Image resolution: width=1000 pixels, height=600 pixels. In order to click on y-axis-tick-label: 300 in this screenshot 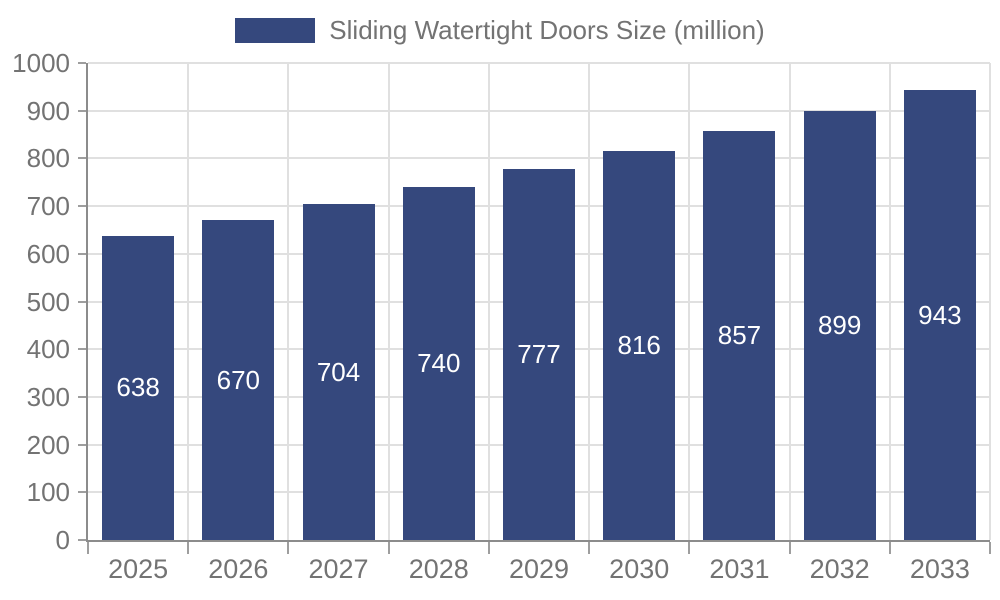, I will do `click(48, 396)`.